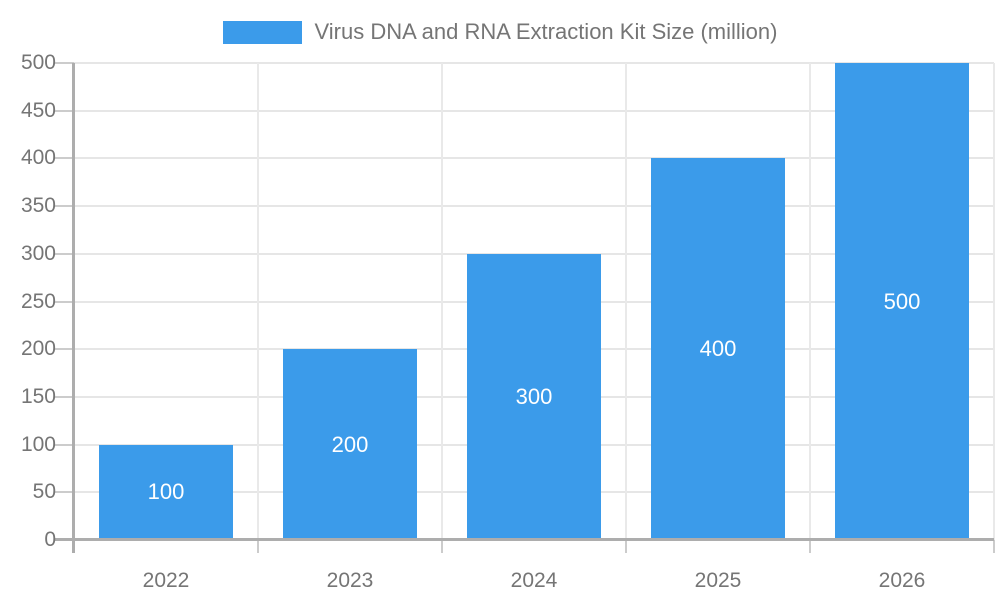 This screenshot has width=1000, height=600. Describe the element at coordinates (902, 580) in the screenshot. I see `x-axis-tick-label: 2026` at that location.